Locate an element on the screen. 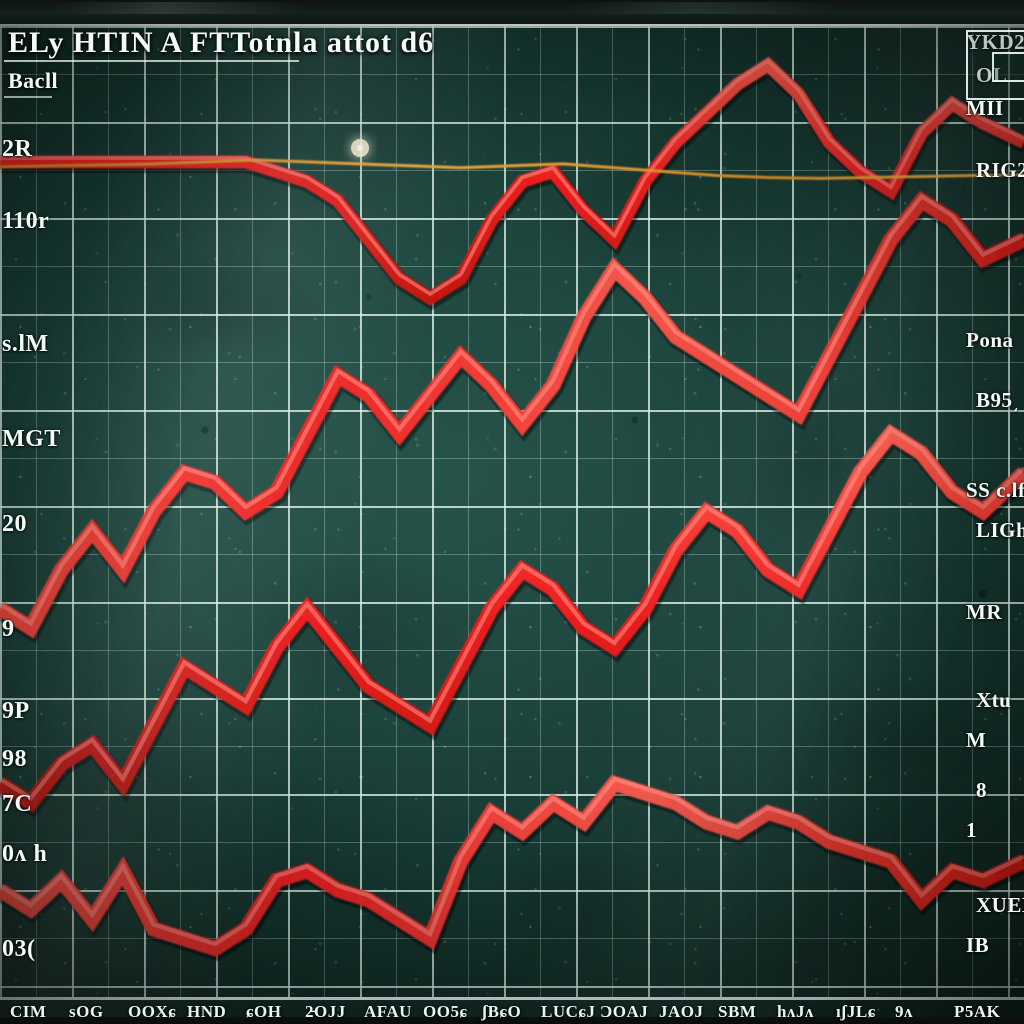 The height and width of the screenshot is (1024, 1024). x-axis-tick-label: OOXɕ is located at coordinates (152, 1011).